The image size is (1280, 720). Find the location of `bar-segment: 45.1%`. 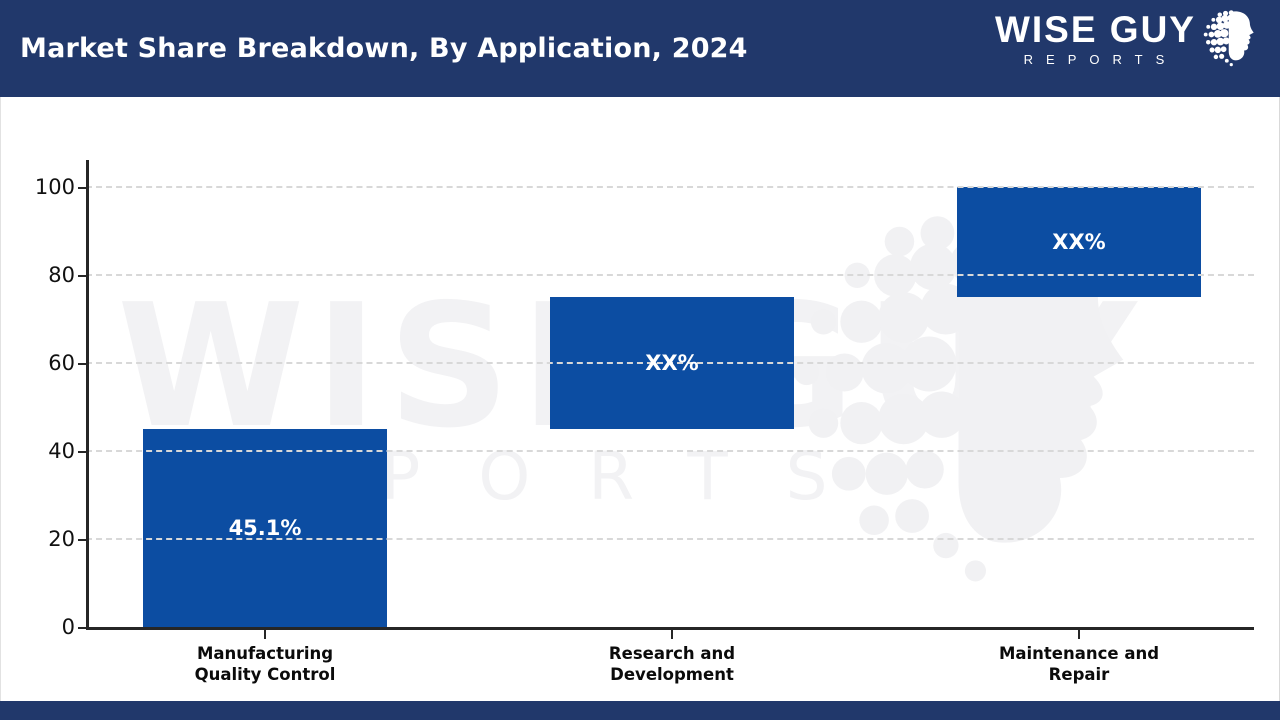

bar-segment: 45.1% is located at coordinates (265, 527).